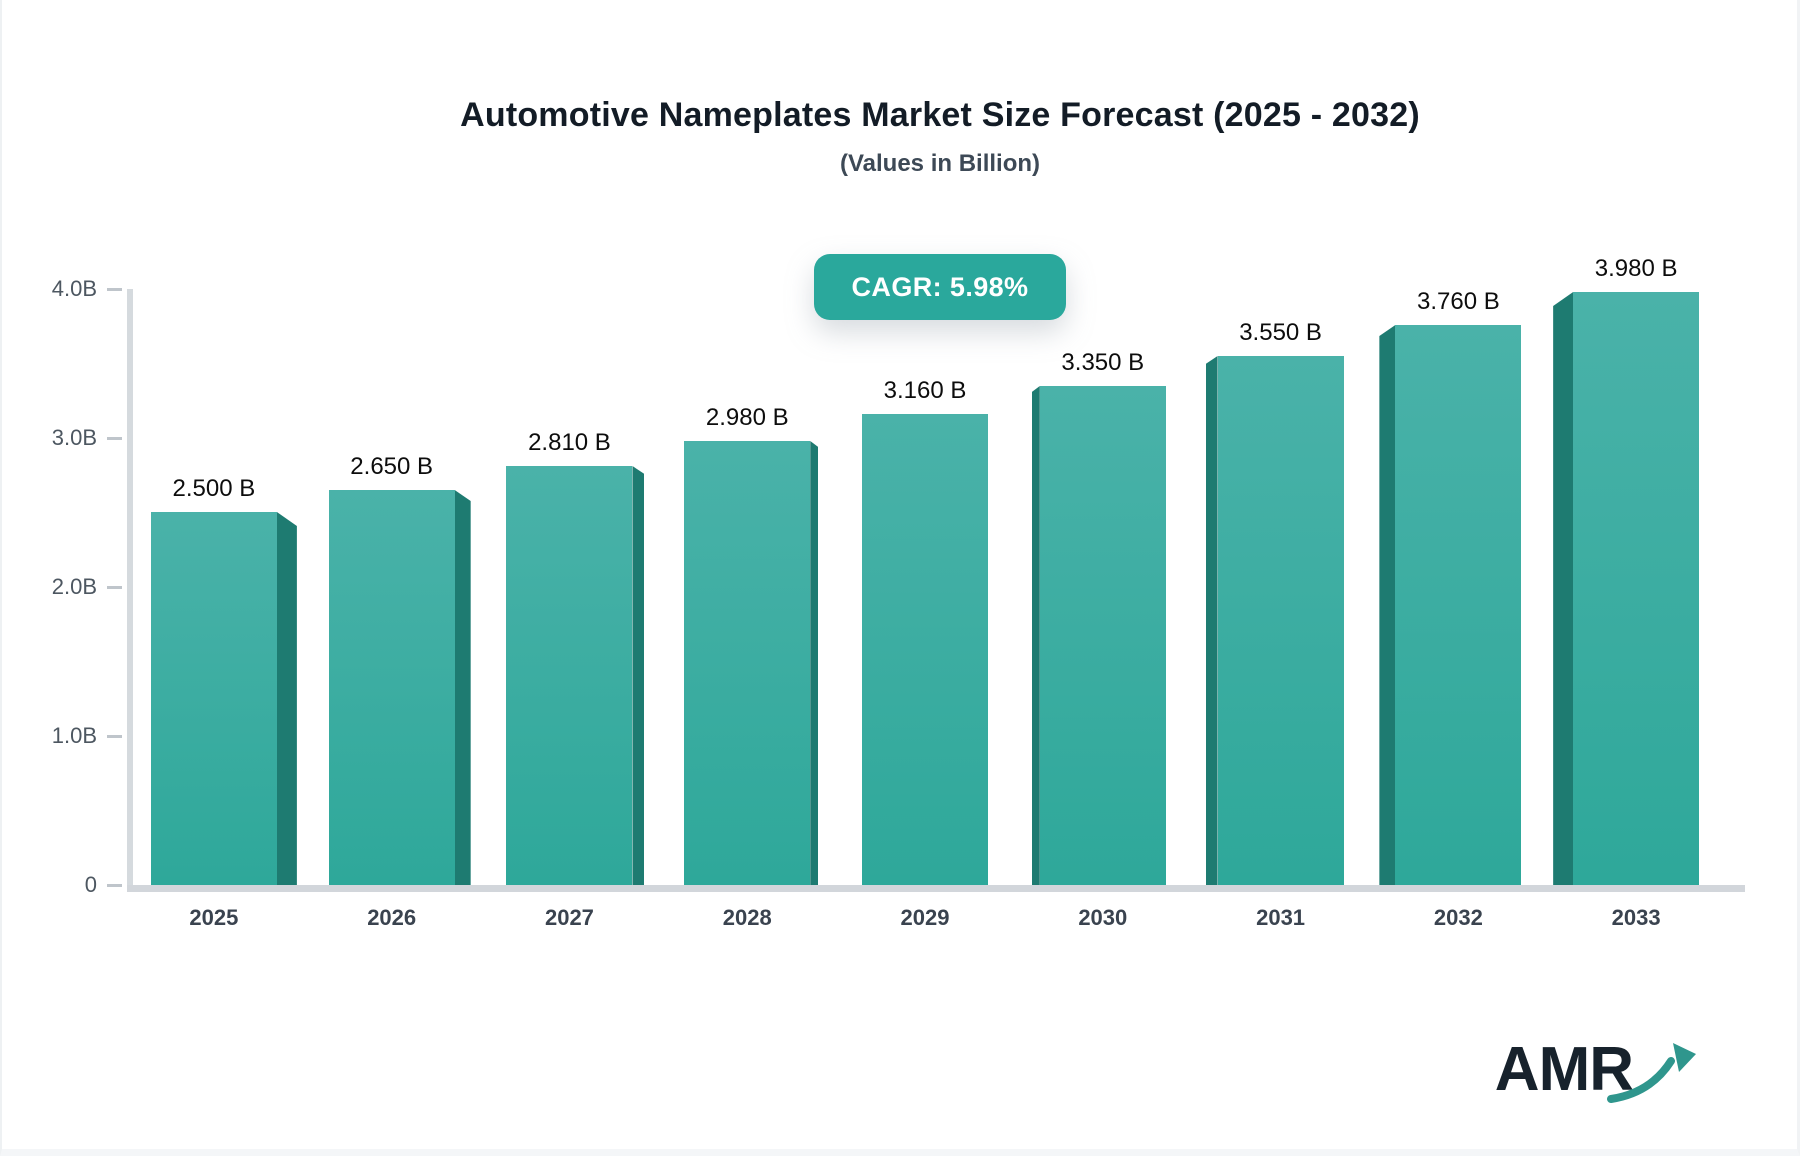 The image size is (1800, 1156). I want to click on bar-group: 2.810 B 2027, so click(570, 609).